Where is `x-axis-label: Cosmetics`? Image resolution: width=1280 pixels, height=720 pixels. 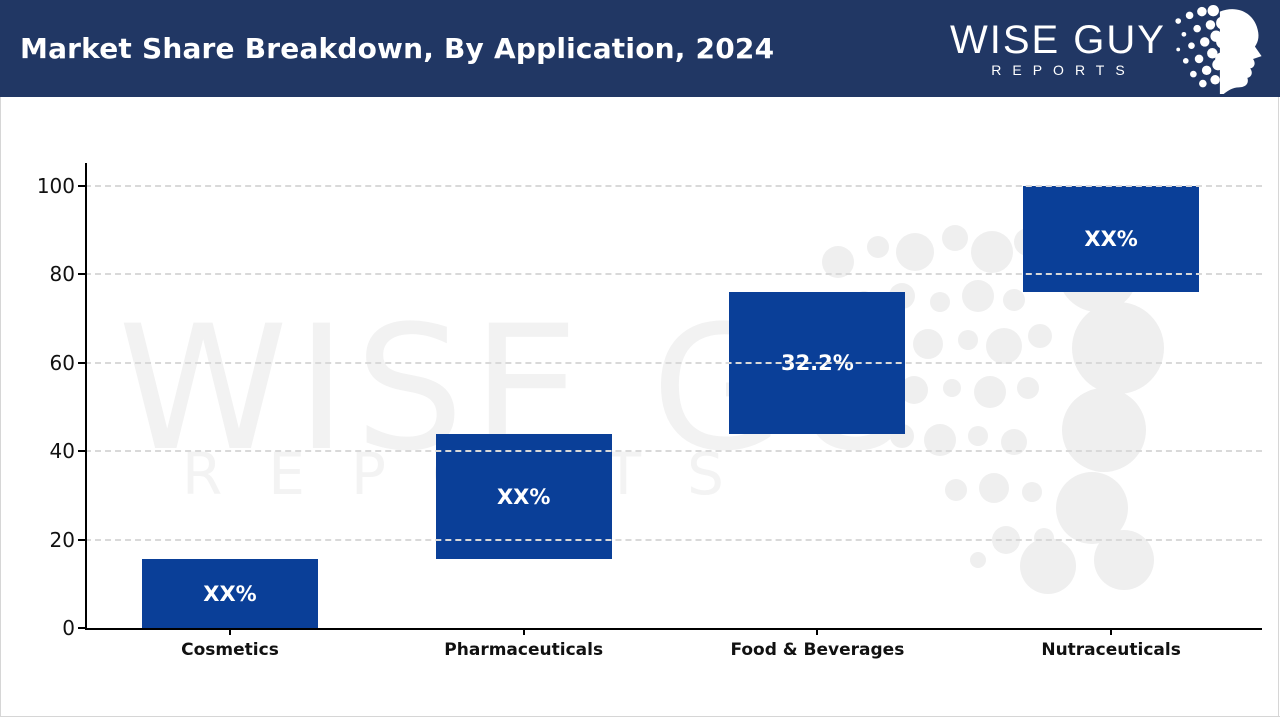 x-axis-label: Cosmetics is located at coordinates (230, 650).